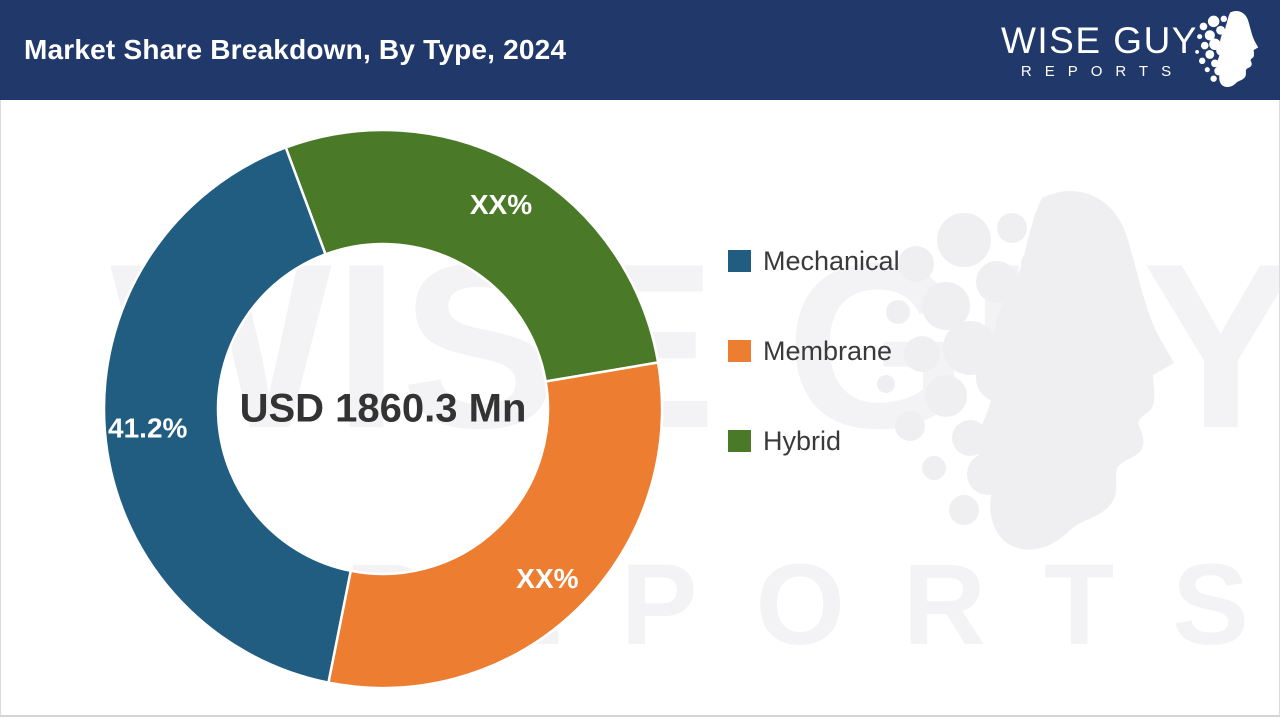 The image size is (1280, 720). Describe the element at coordinates (147, 427) in the screenshot. I see `segment-label-mechanical: 41.2%` at that location.